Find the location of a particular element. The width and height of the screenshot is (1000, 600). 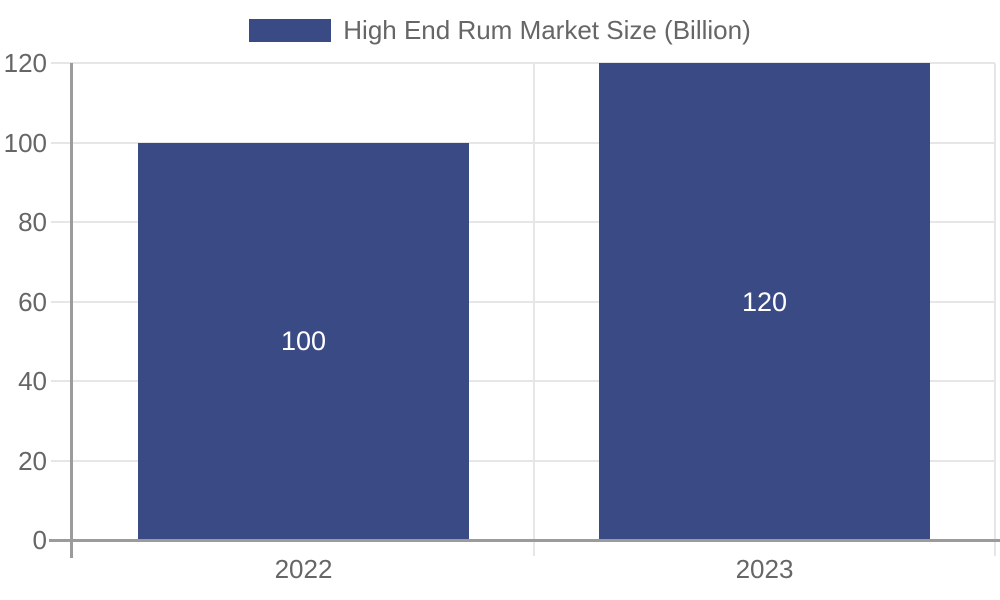

x-axis-line is located at coordinates (524, 540).